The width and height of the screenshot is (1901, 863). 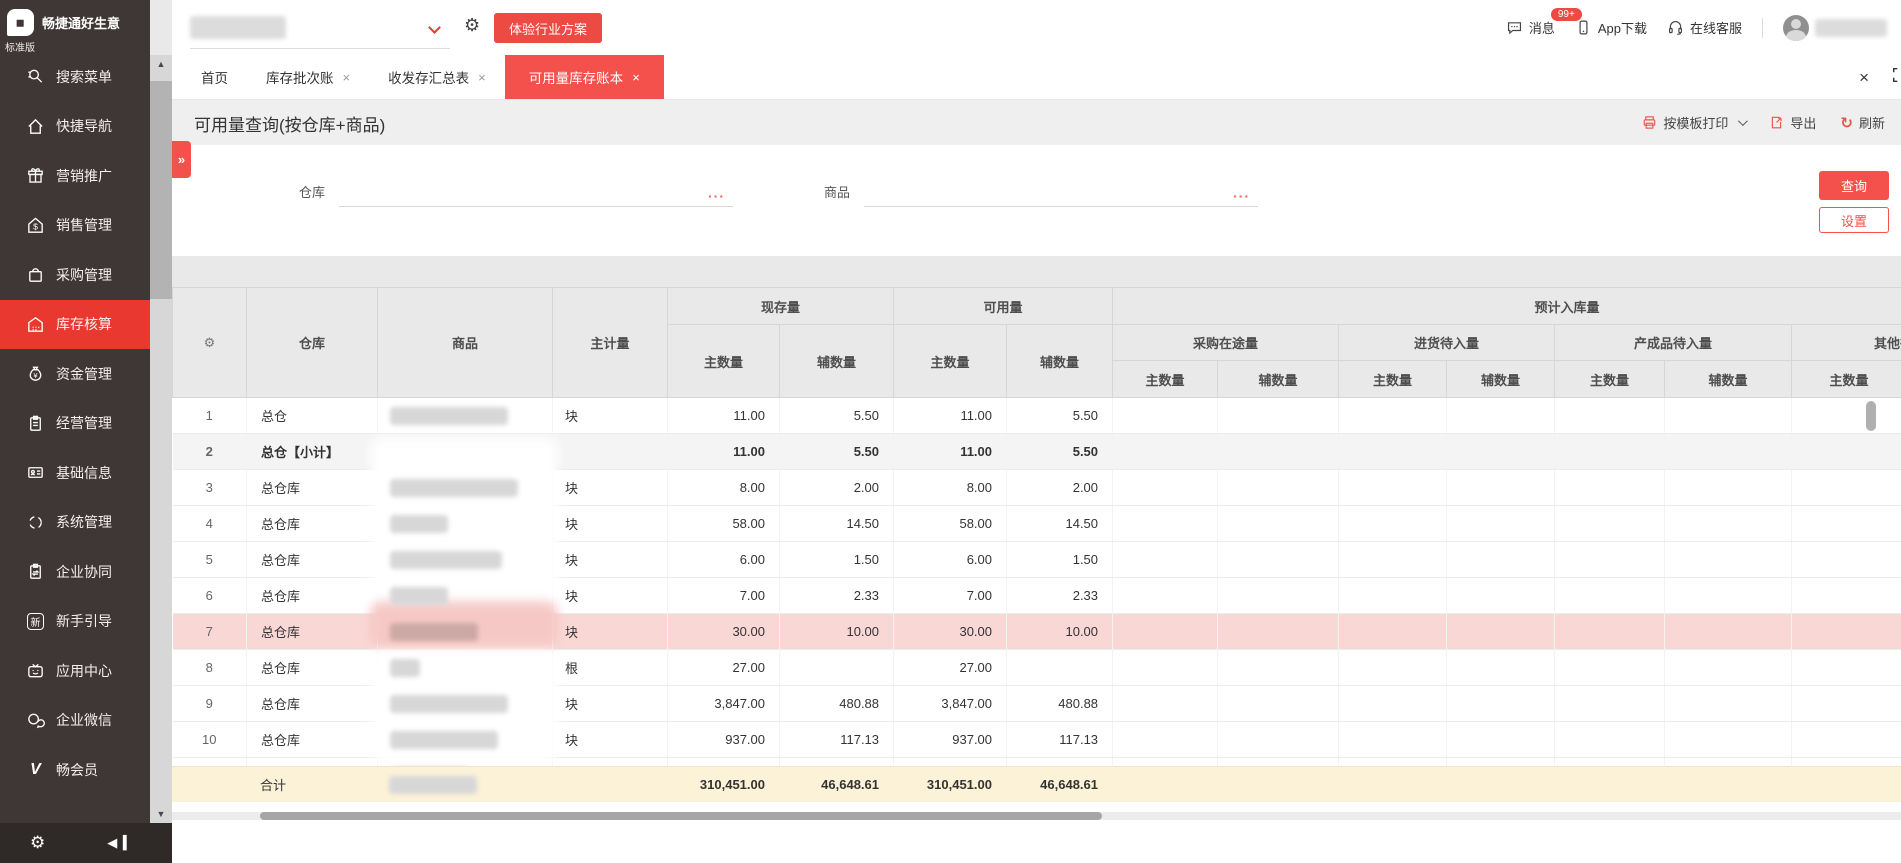 What do you see at coordinates (1242, 196) in the screenshot?
I see `product-picker-ellipsis-icon: ···` at bounding box center [1242, 196].